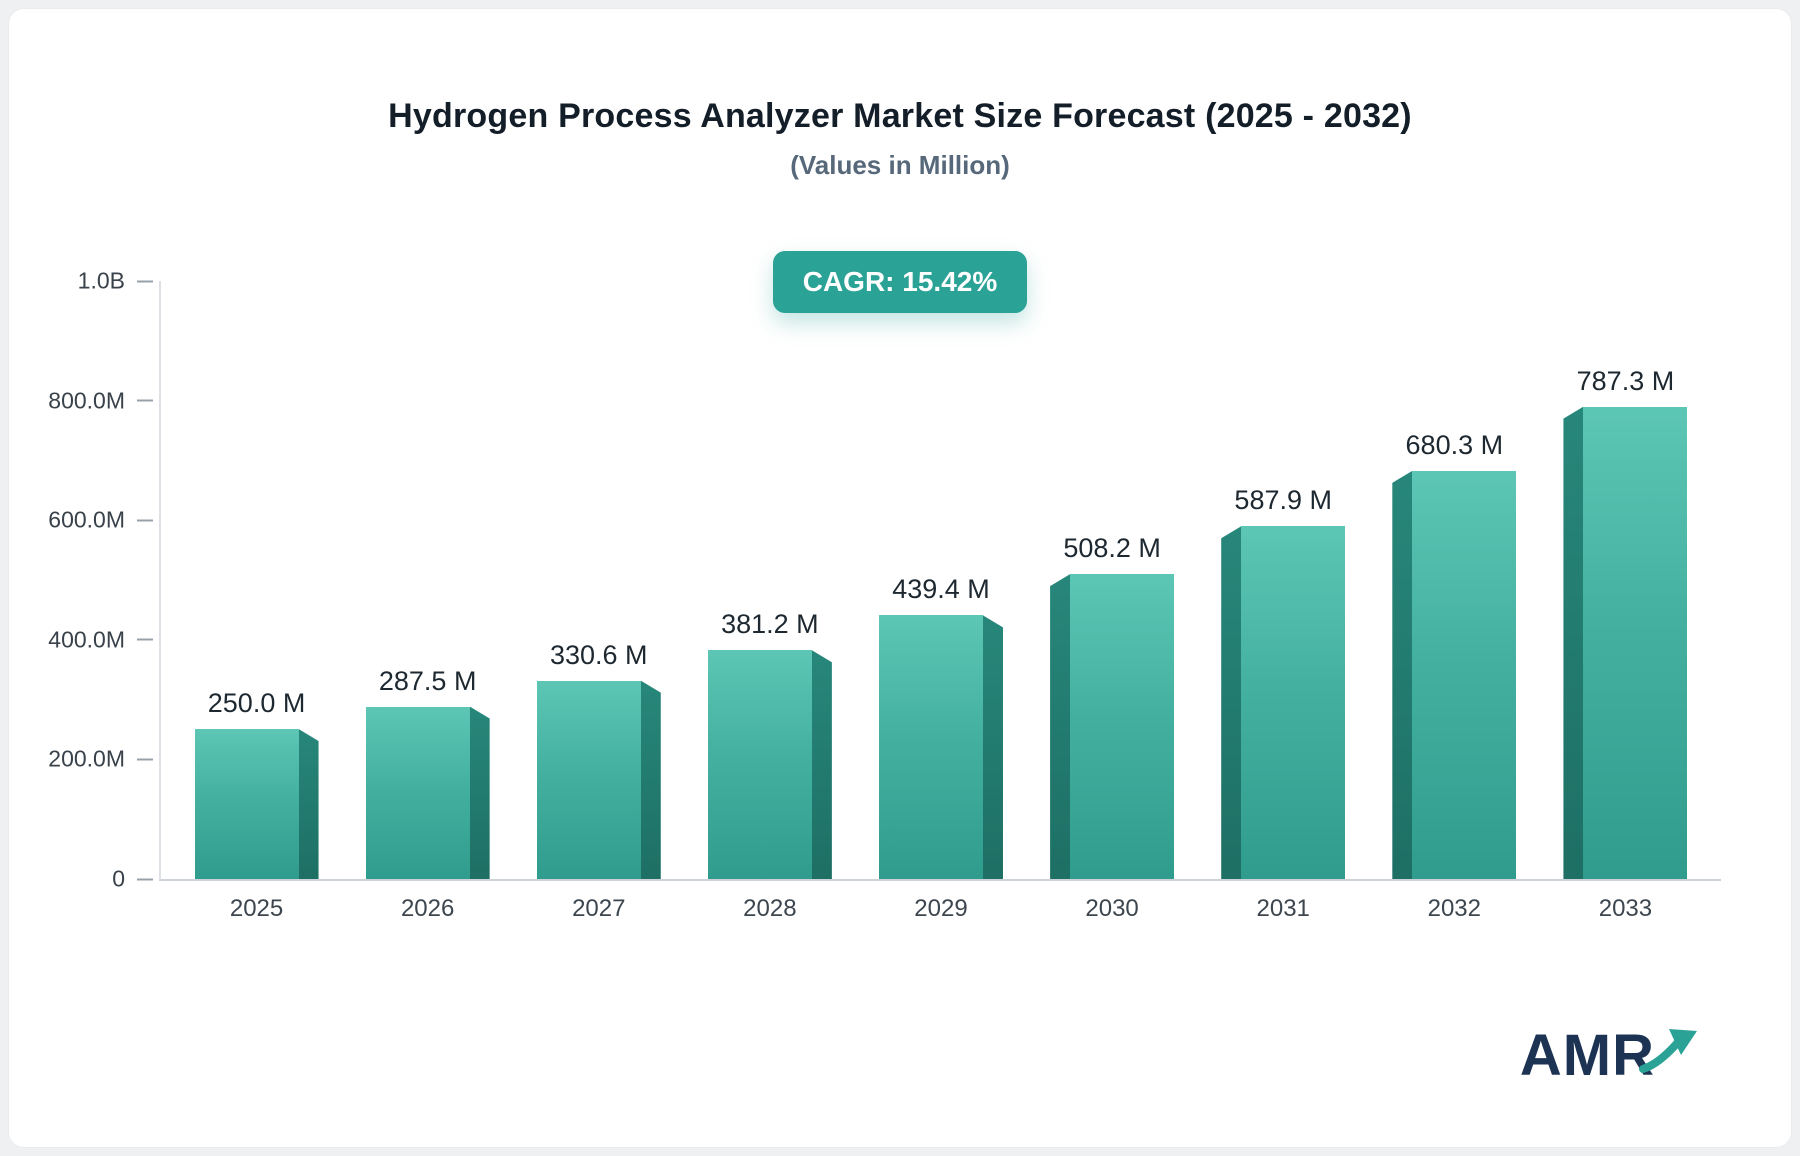  What do you see at coordinates (427, 680) in the screenshot?
I see `bar-value-label: 287.5 M` at bounding box center [427, 680].